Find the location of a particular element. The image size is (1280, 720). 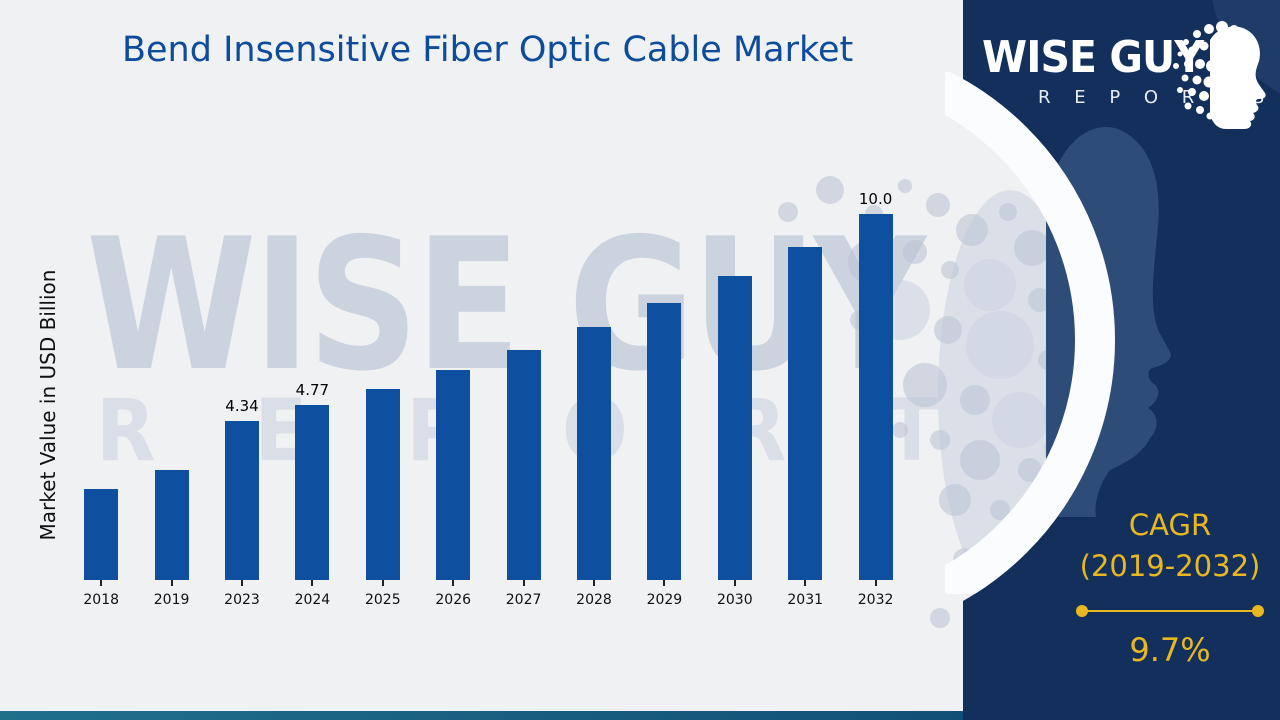

bar-value-label-2024: 4.77 is located at coordinates (312, 390).